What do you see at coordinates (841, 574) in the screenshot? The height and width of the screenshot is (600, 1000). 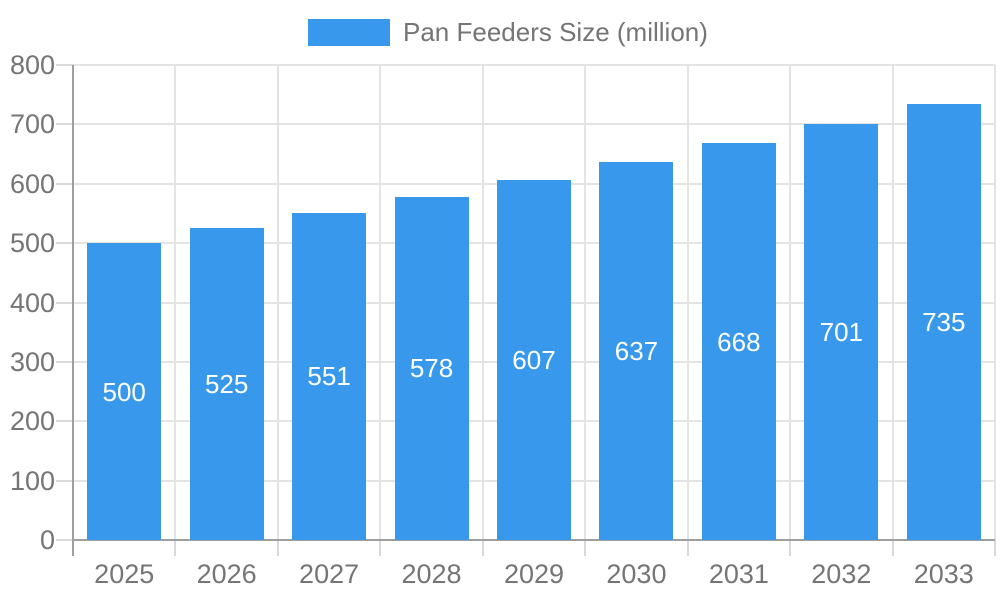 I see `x-axis-category-label: 2032` at bounding box center [841, 574].